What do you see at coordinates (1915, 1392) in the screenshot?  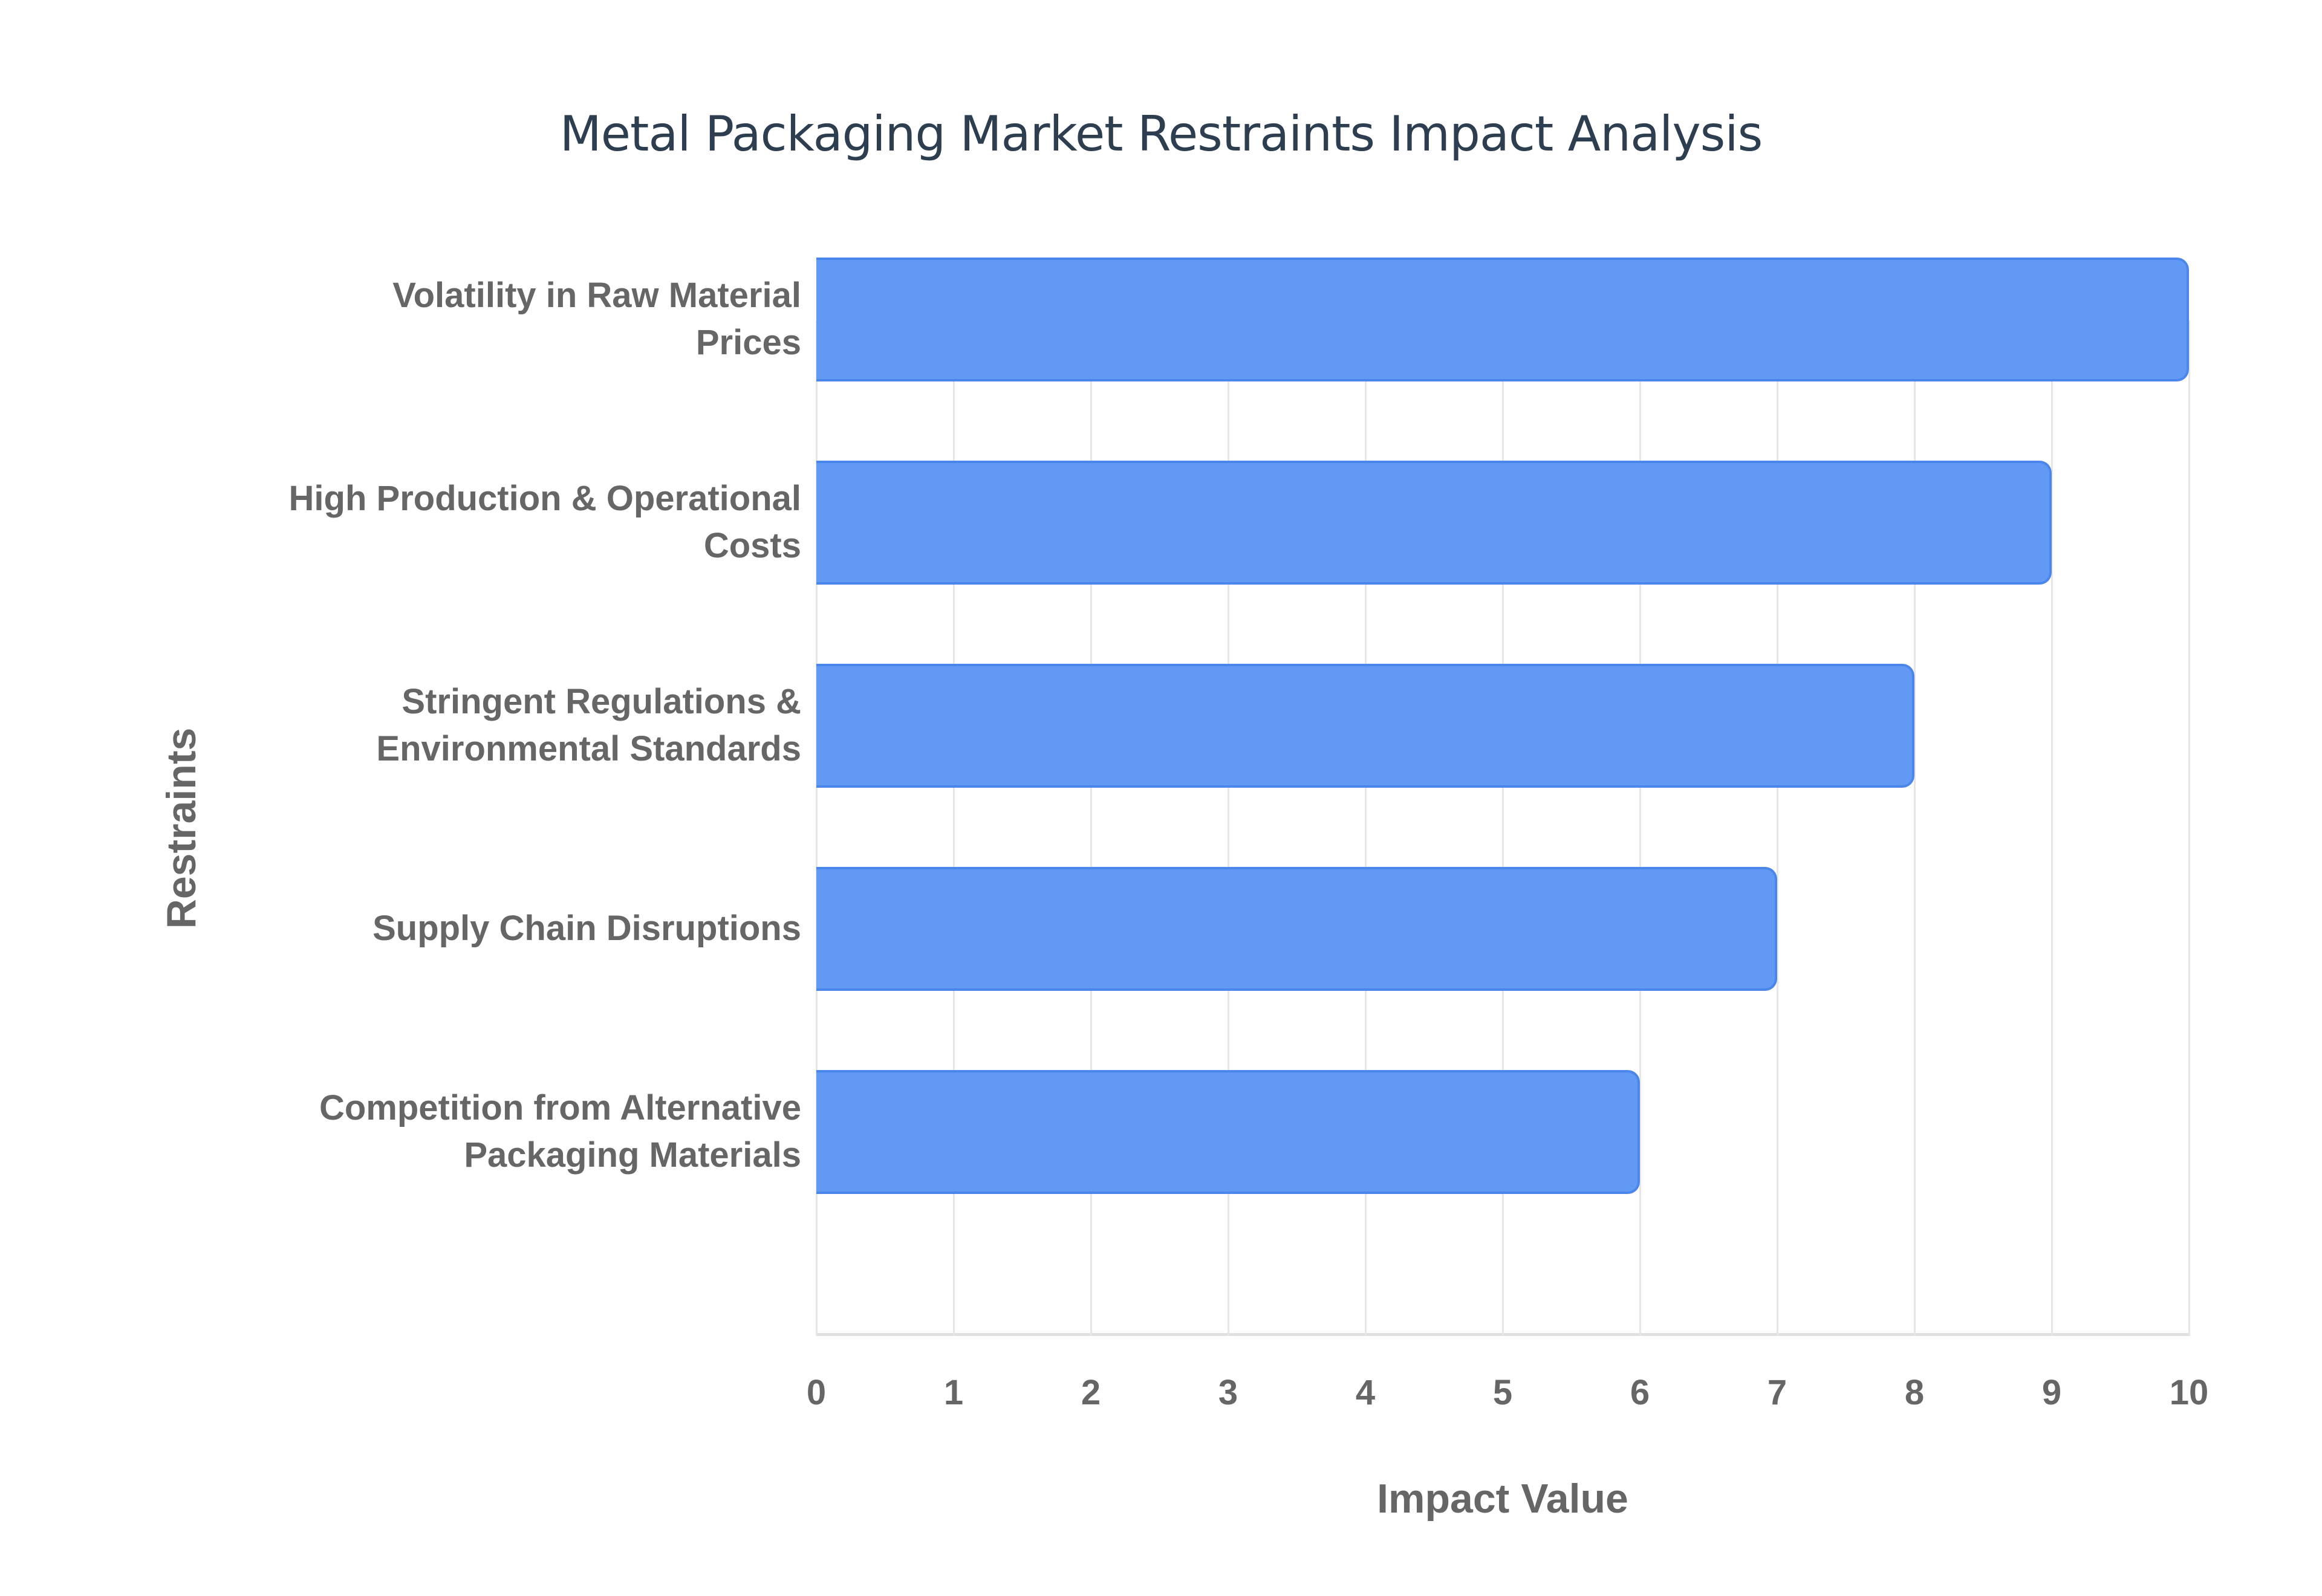 I see `x-tick-label: 8` at bounding box center [1915, 1392].